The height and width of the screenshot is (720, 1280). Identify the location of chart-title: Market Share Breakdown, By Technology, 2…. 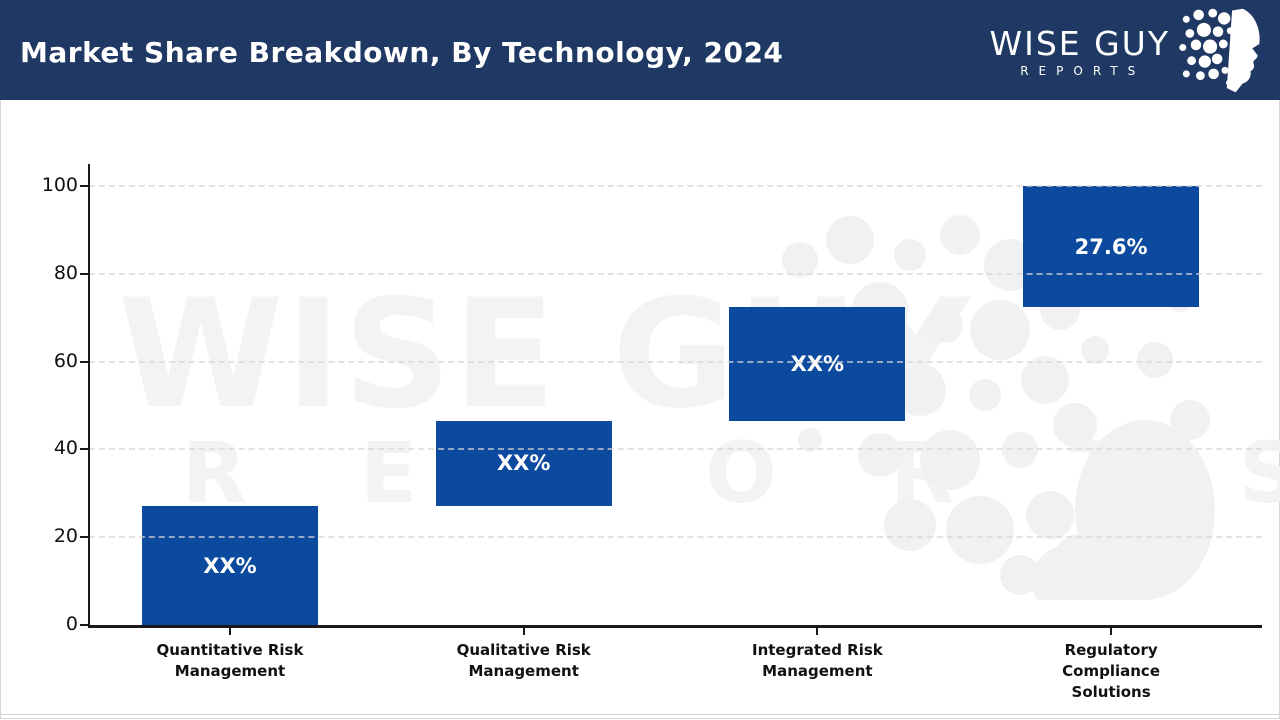
(402, 52).